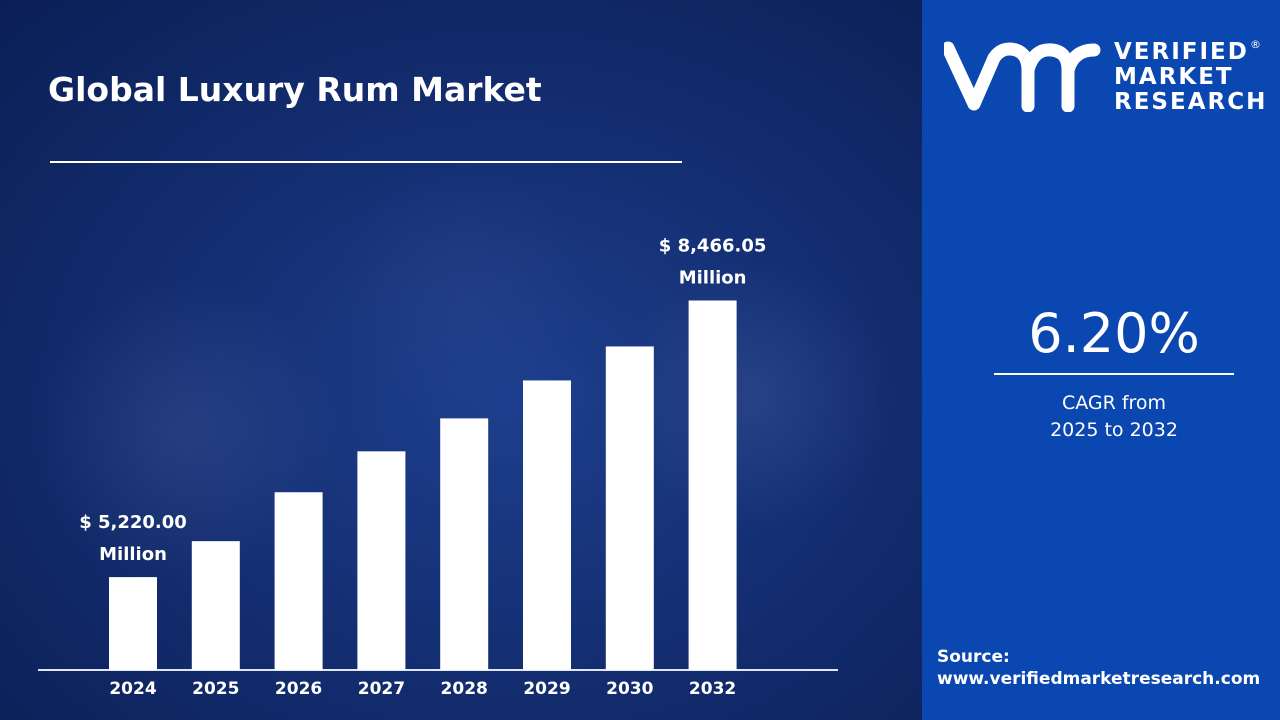 The width and height of the screenshot is (1280, 720). I want to click on data-label-value: $ 8,466.05, so click(713, 246).